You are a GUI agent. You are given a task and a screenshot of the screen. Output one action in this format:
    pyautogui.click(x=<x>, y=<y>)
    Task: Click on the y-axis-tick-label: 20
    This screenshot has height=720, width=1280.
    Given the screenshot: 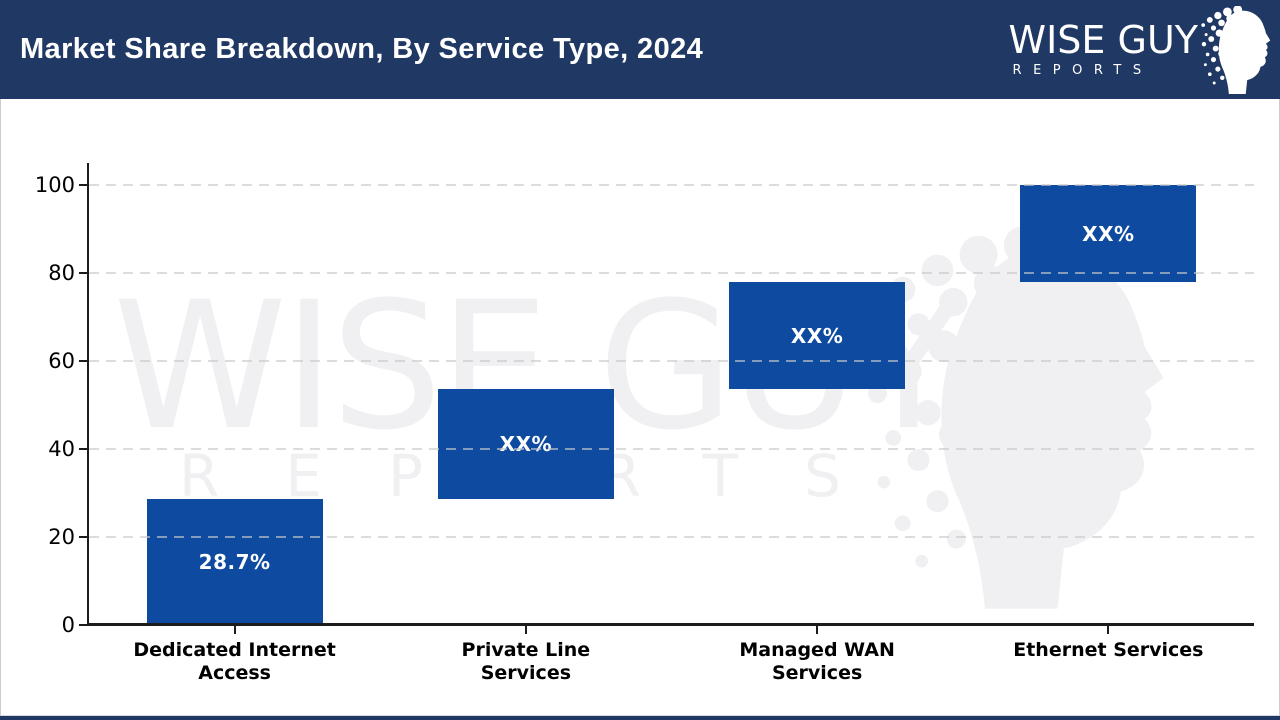 What is the action you would take?
    pyautogui.click(x=61, y=537)
    